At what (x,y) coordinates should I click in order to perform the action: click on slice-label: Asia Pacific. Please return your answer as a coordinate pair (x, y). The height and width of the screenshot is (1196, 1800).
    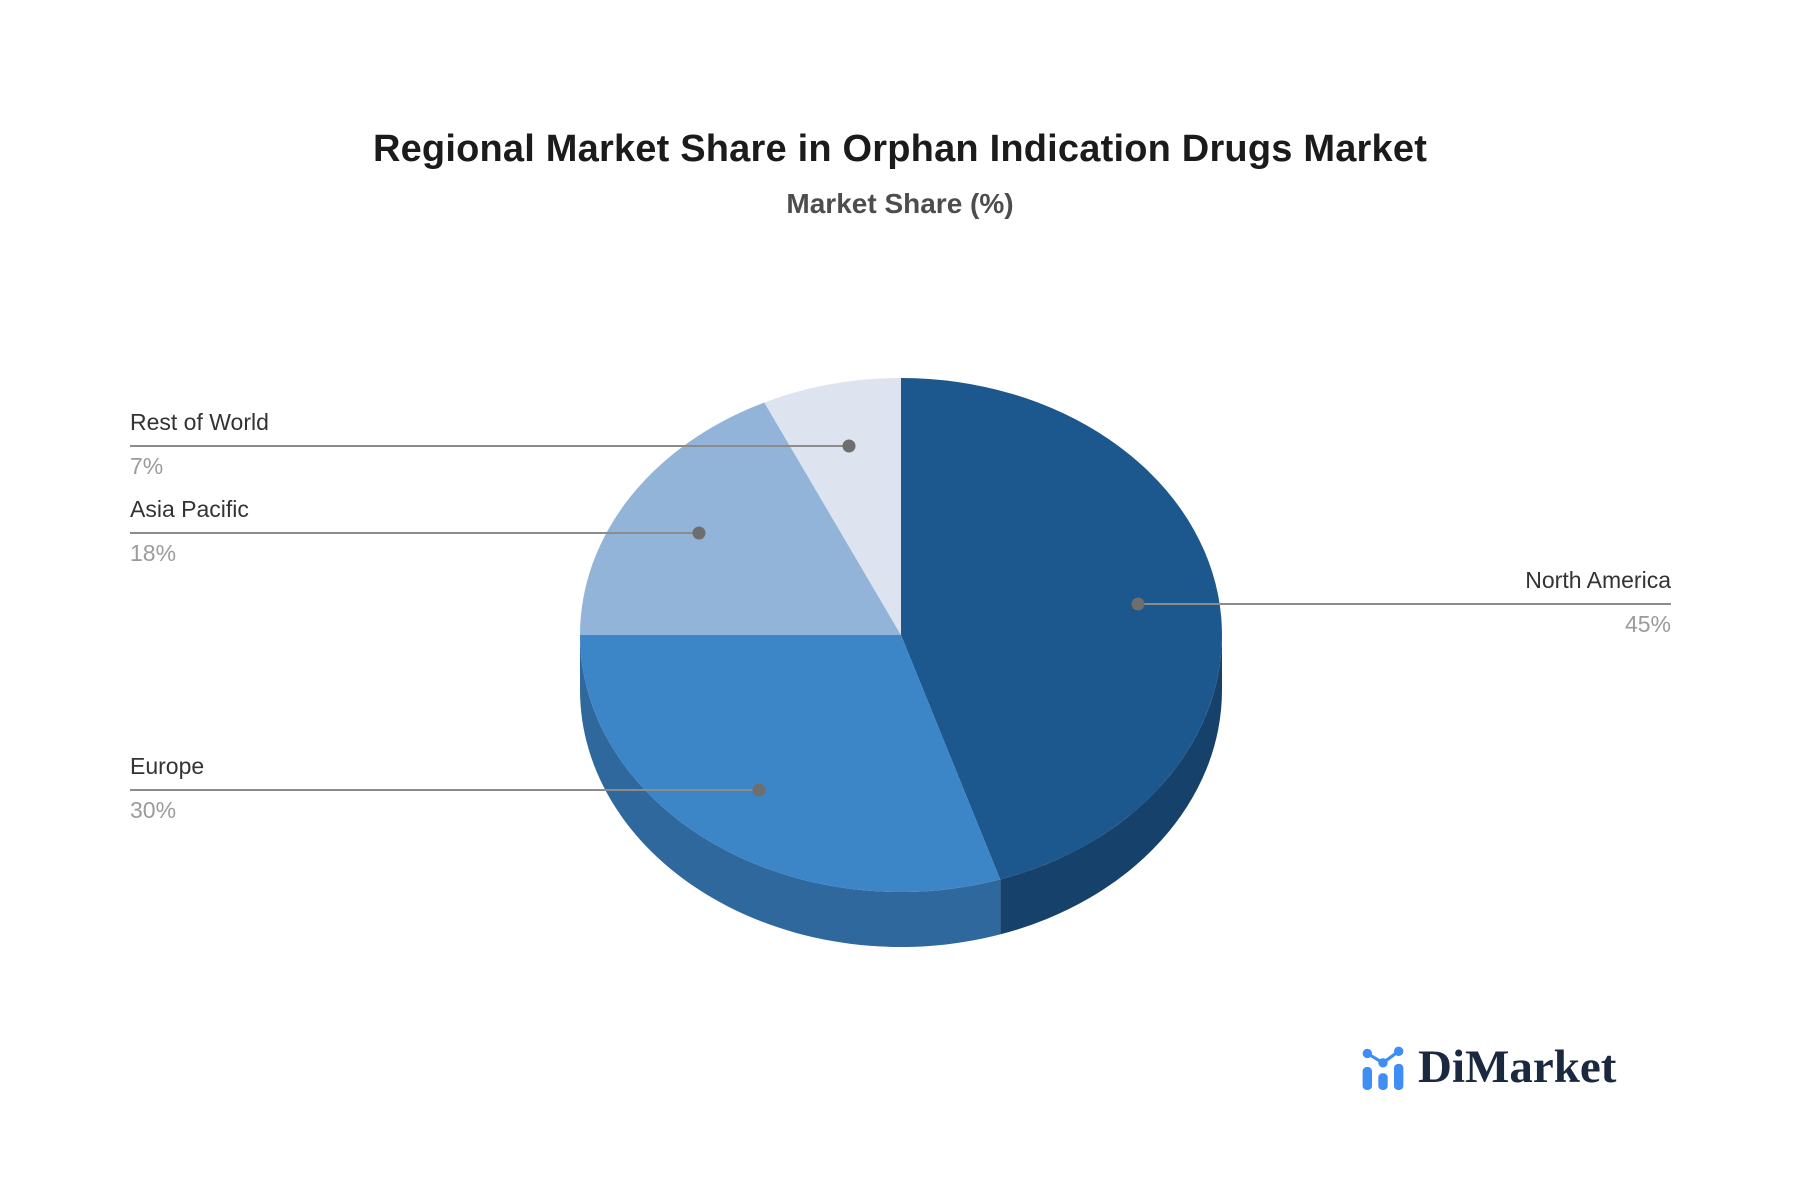
    Looking at the image, I should click on (189, 509).